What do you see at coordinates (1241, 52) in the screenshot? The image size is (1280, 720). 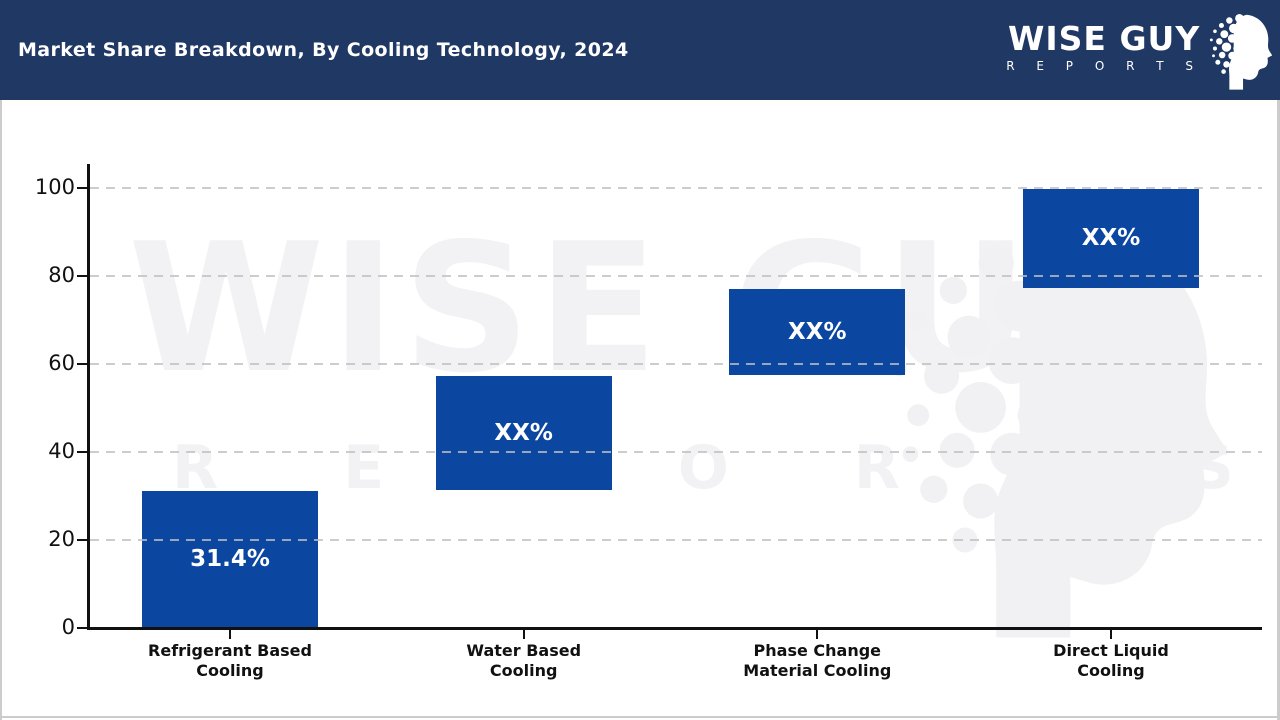 I see `wiseguy-head-icon` at bounding box center [1241, 52].